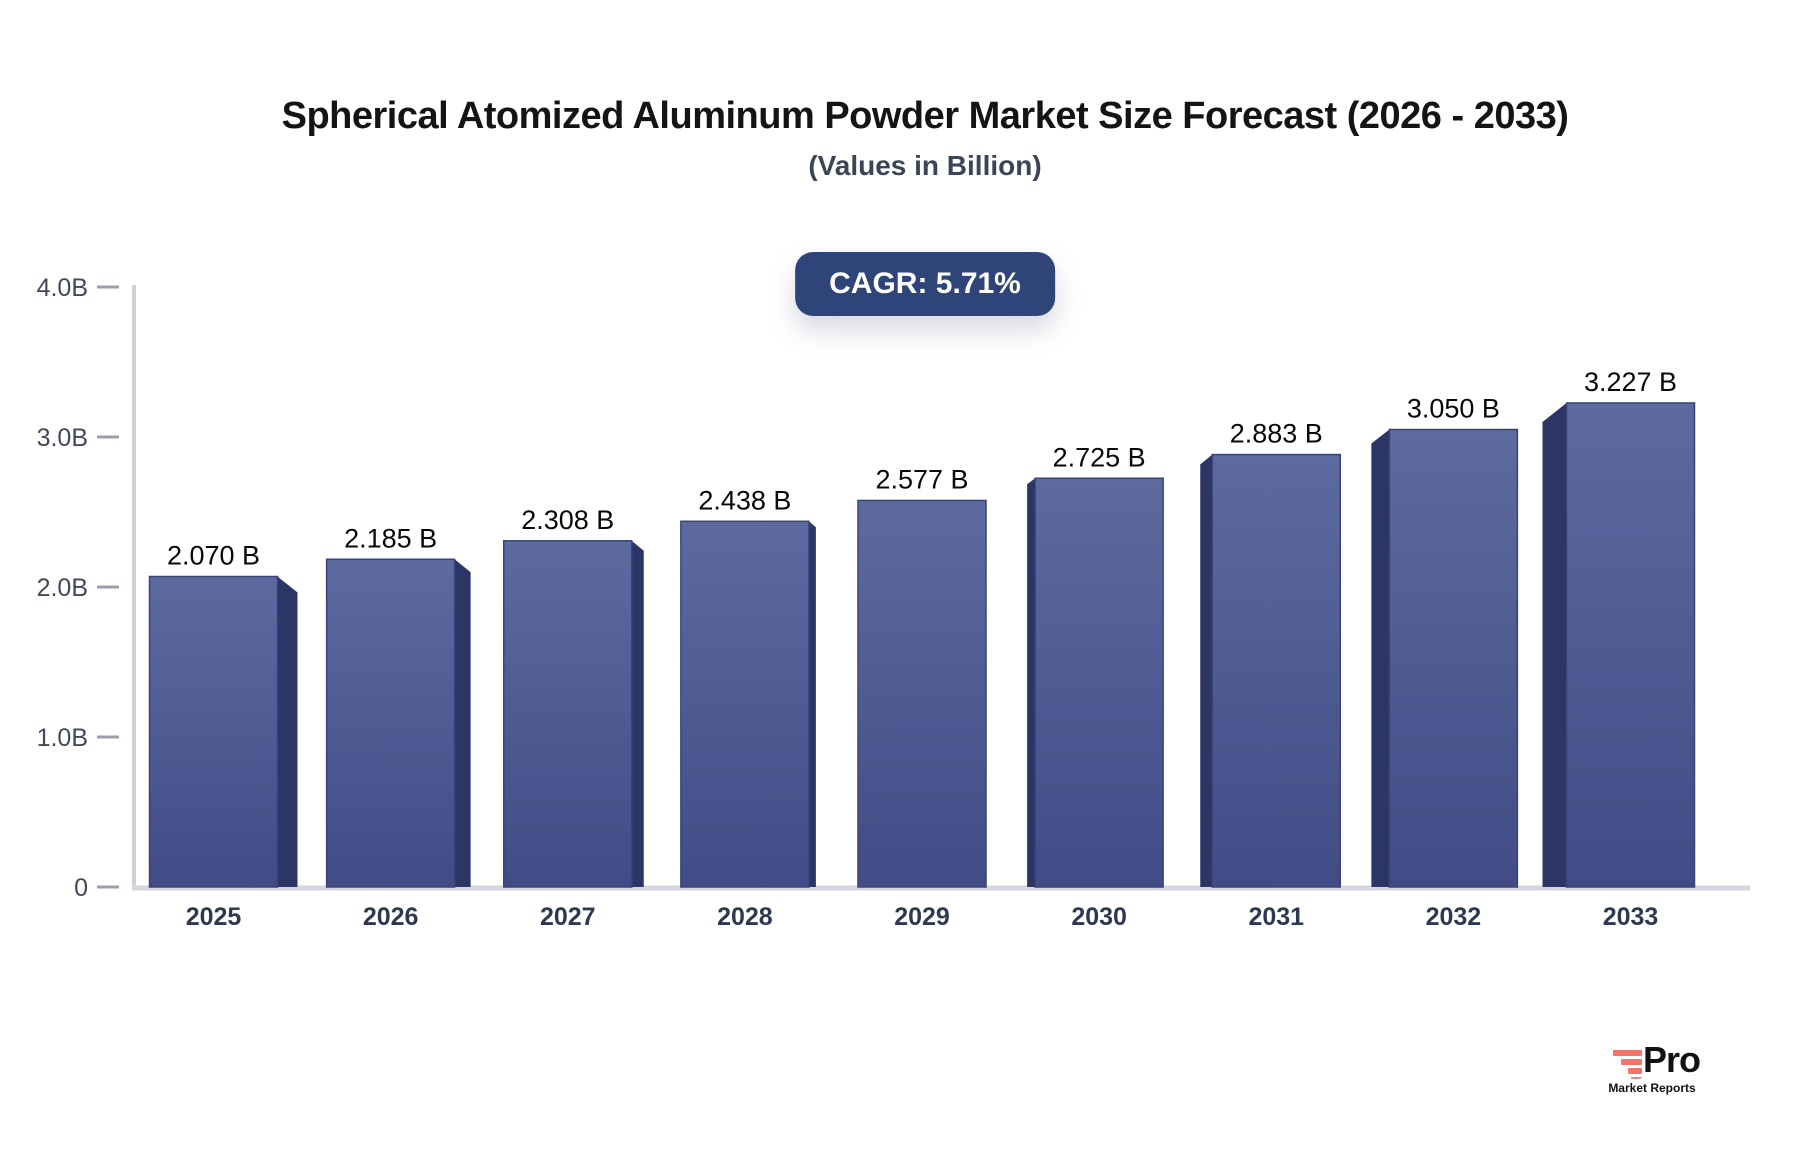 The height and width of the screenshot is (1156, 1800). What do you see at coordinates (922, 917) in the screenshot?
I see `x-category-label: 2029` at bounding box center [922, 917].